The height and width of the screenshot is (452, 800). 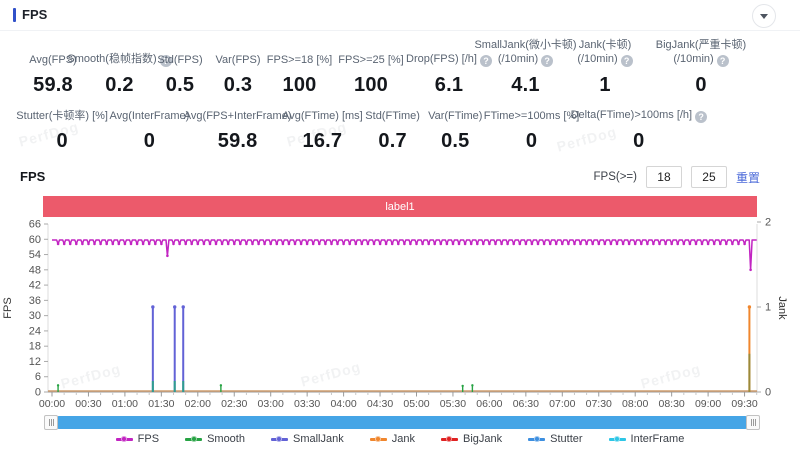 What do you see at coordinates (449, 74) in the screenshot?
I see `stat-cell: Drop(FPS) [/h]? 6.1` at bounding box center [449, 74].